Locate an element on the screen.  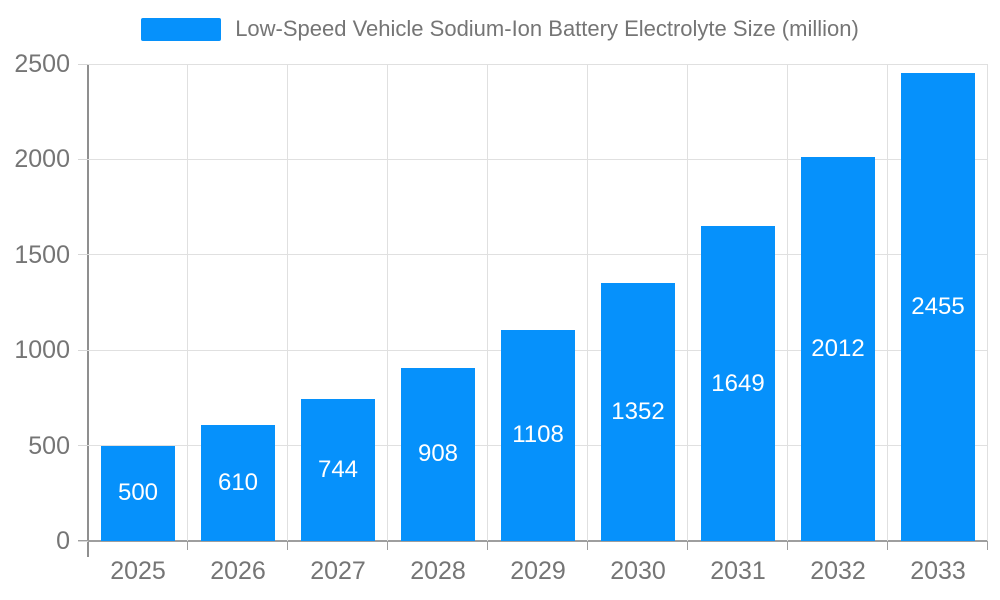
x-axis-tick-label: 2033 is located at coordinates (938, 571).